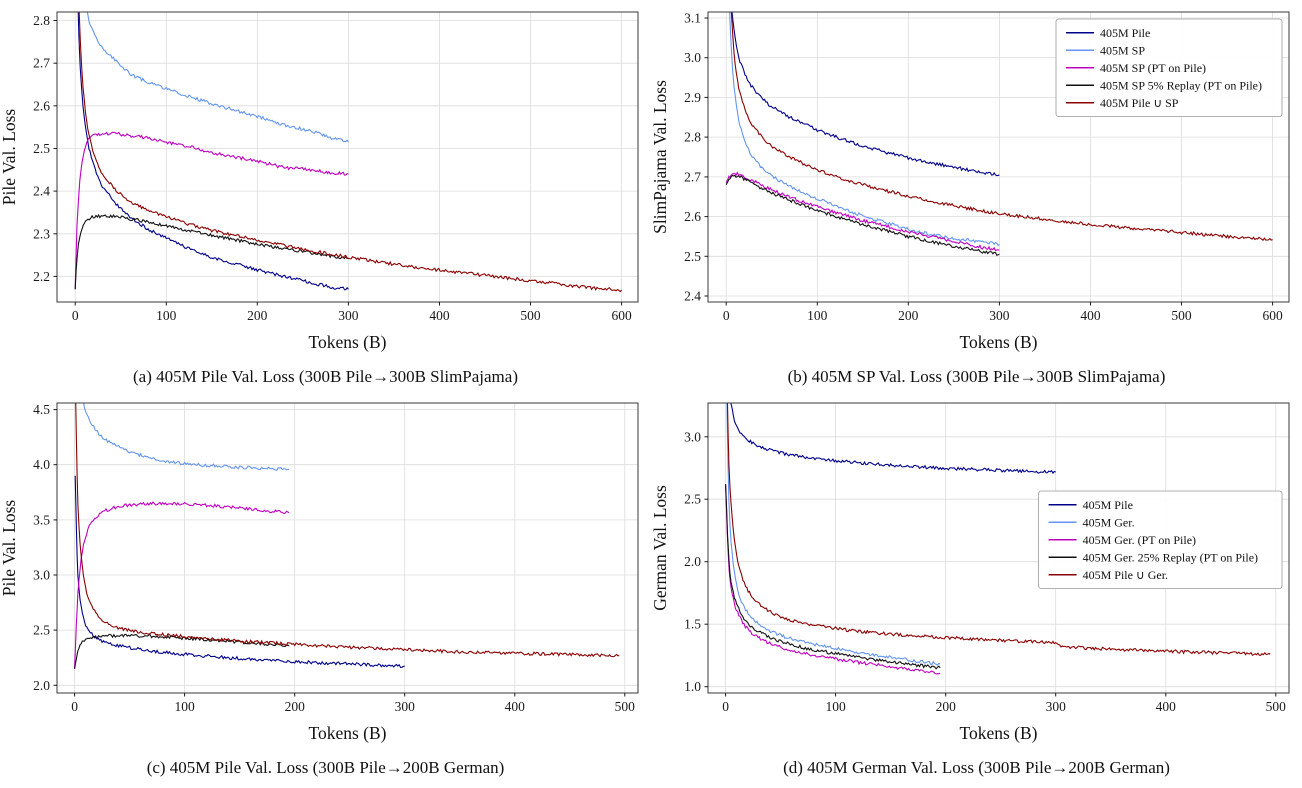 This screenshot has height=788, width=1302. I want to click on svg-text: German Val. Loss, so click(660, 548).